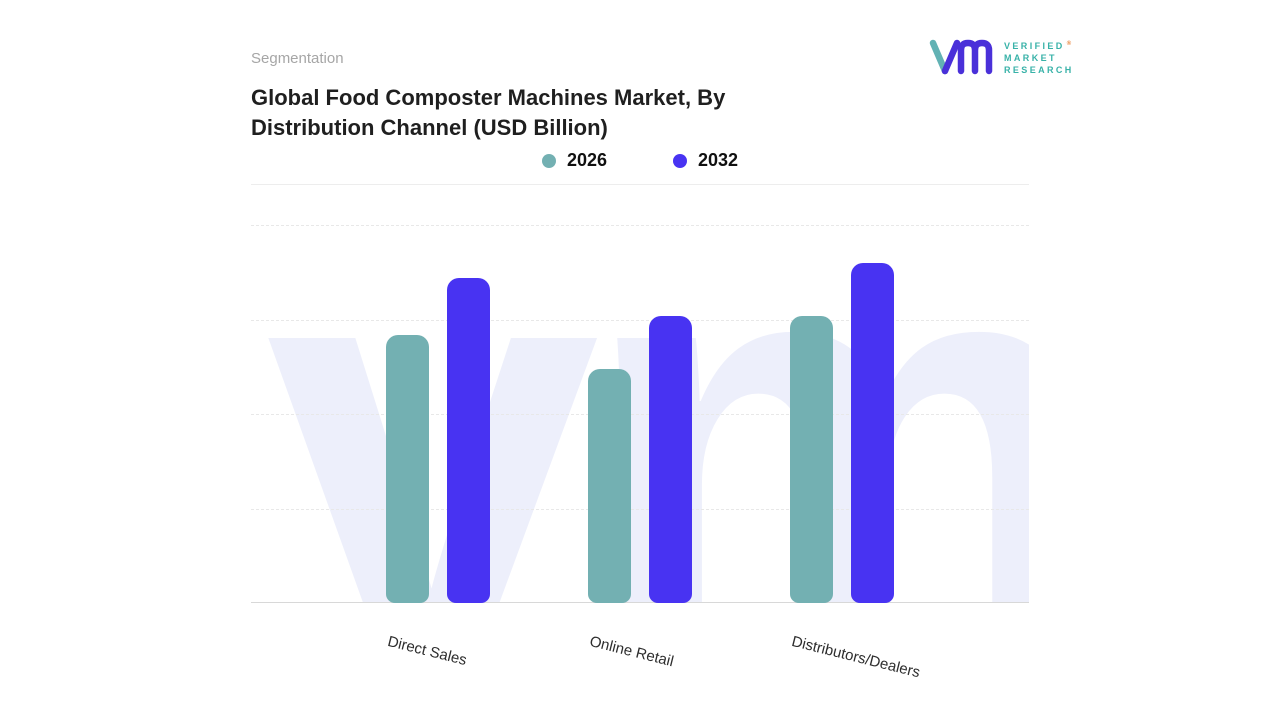 This screenshot has height=720, width=1280. What do you see at coordinates (429, 127) in the screenshot?
I see `chart-title-line2: Distribution Channel (USD Billion)` at bounding box center [429, 127].